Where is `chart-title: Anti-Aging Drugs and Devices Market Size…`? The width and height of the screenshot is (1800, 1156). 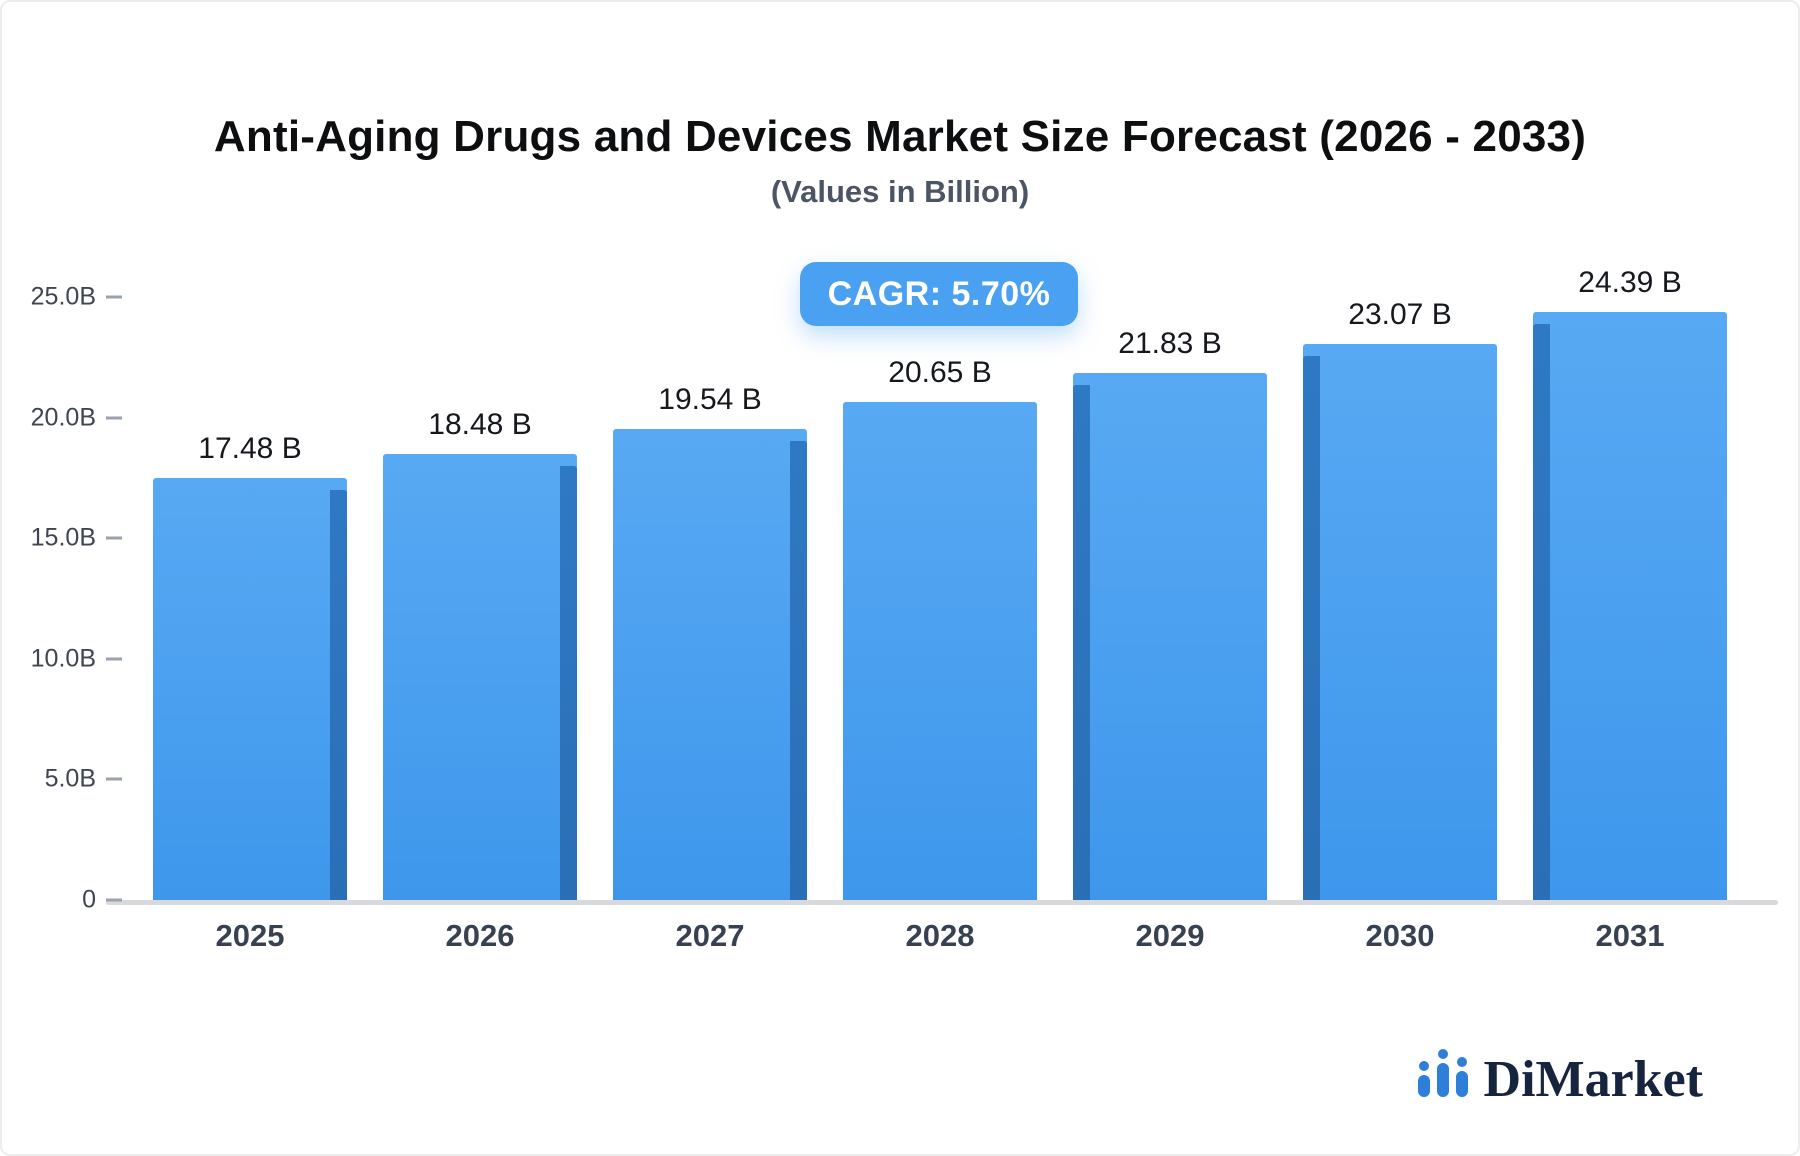 chart-title: Anti-Aging Drugs and Devices Market Size… is located at coordinates (900, 136).